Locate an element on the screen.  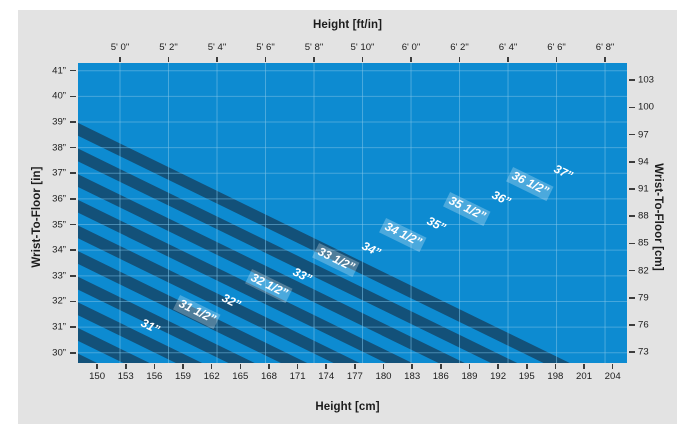
band-label: 32” is located at coordinates (231, 301).